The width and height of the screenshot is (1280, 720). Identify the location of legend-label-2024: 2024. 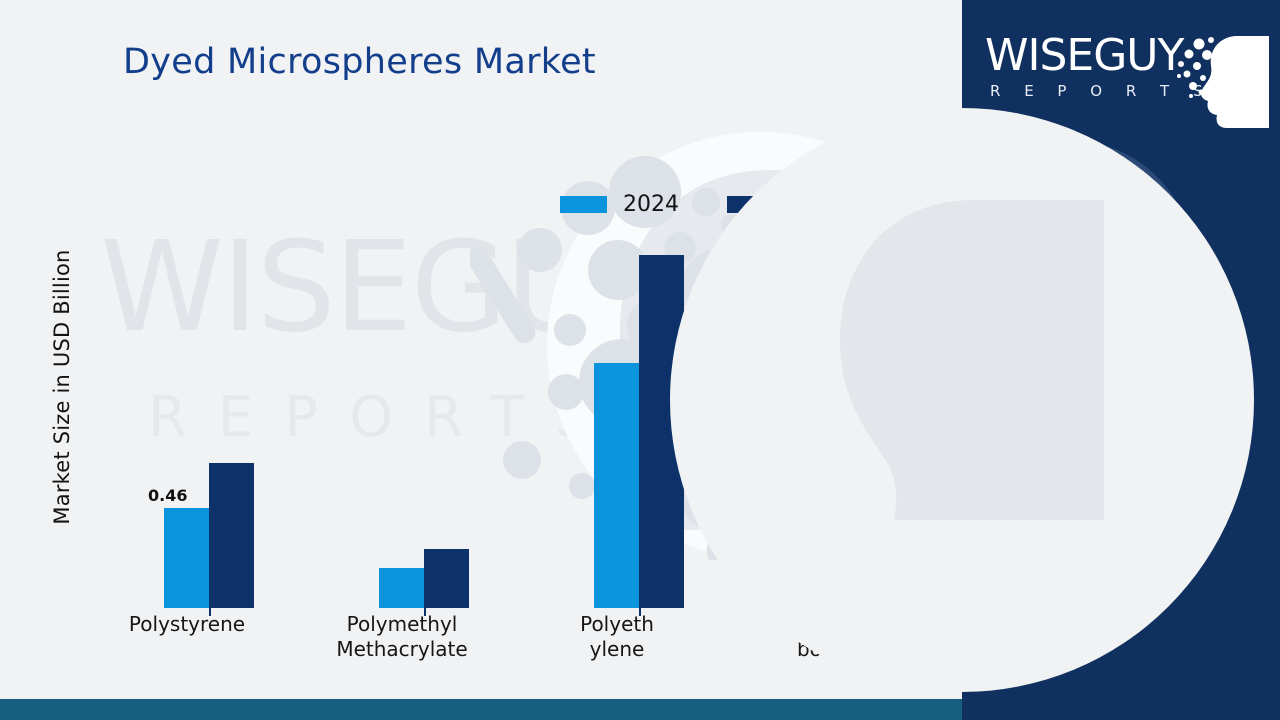
(651, 204).